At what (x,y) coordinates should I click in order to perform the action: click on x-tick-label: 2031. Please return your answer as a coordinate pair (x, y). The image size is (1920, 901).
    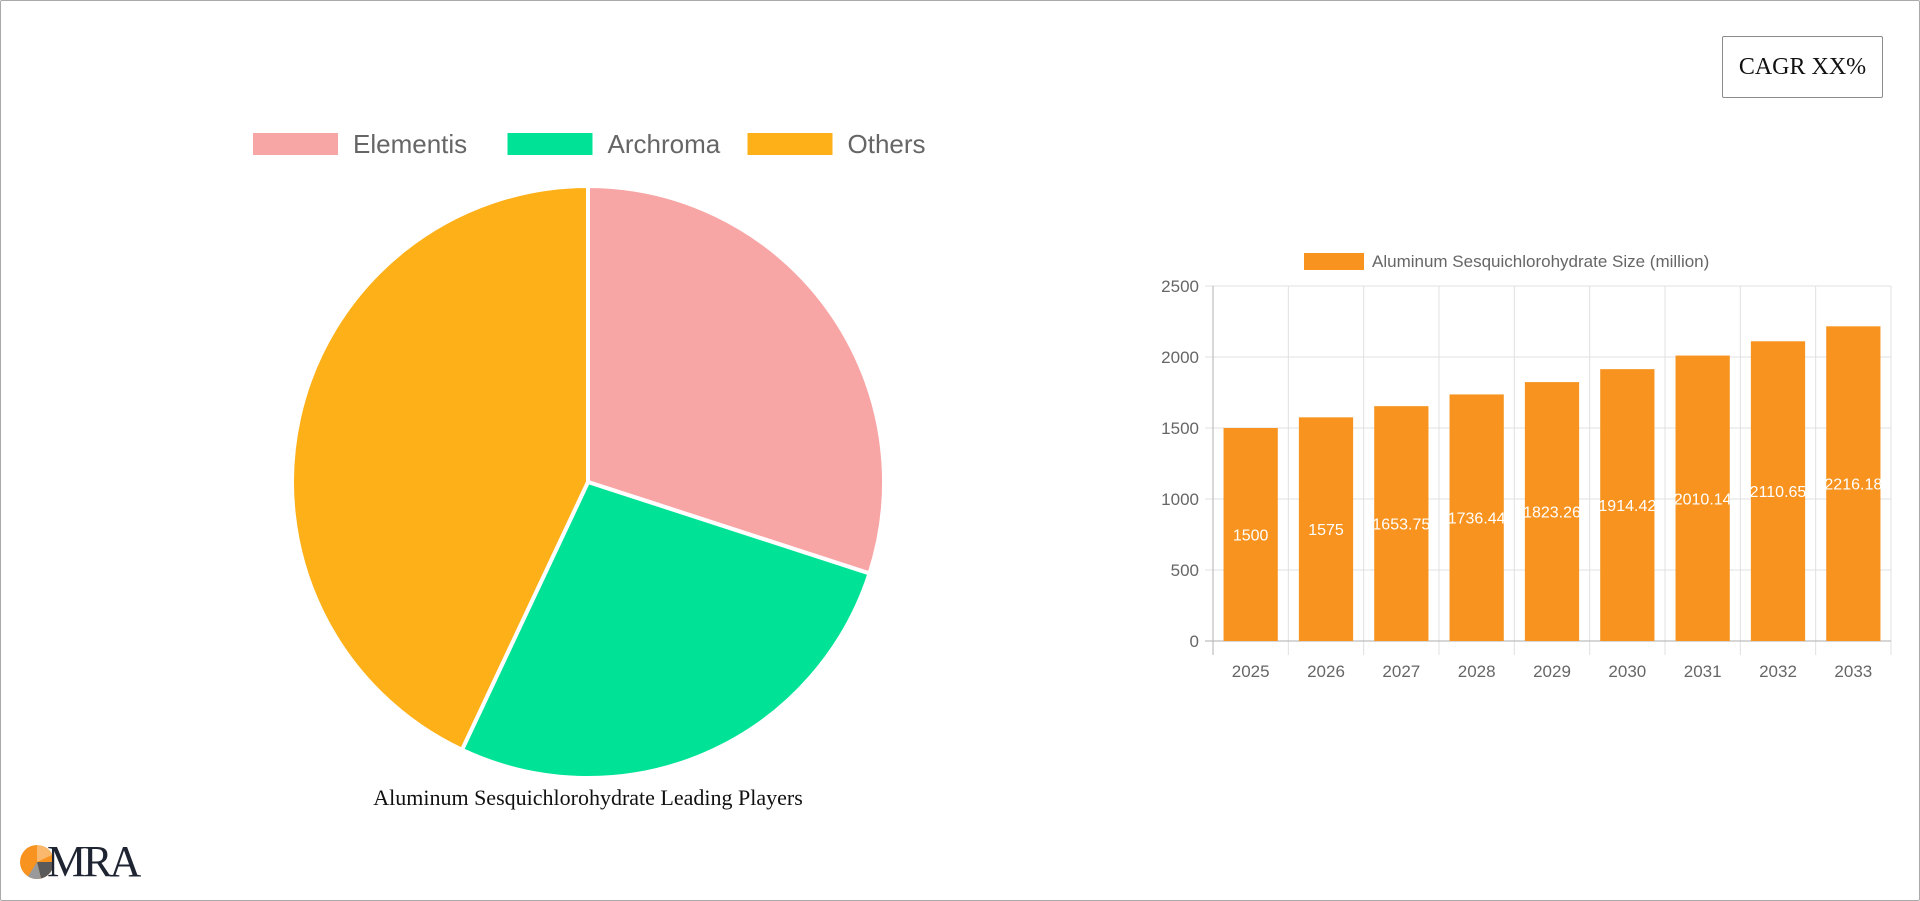
    Looking at the image, I should click on (1703, 671).